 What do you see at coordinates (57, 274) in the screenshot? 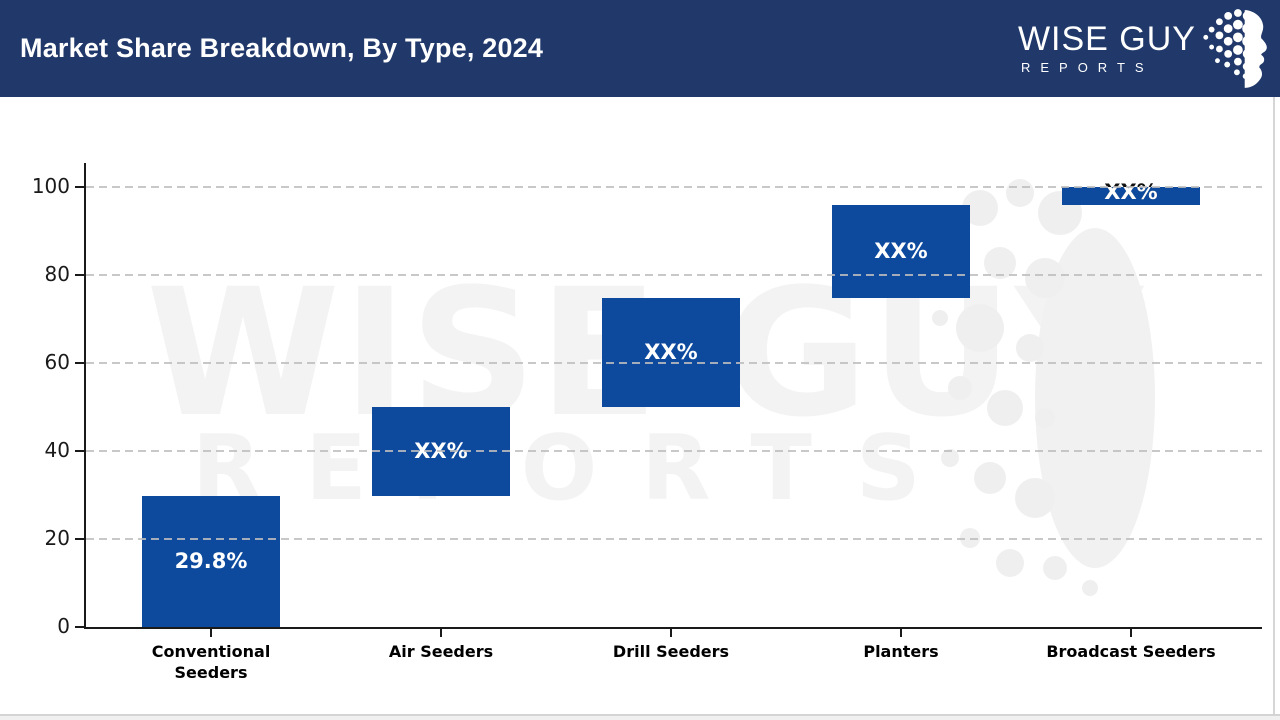
I see `y-tick-label: 80` at bounding box center [57, 274].